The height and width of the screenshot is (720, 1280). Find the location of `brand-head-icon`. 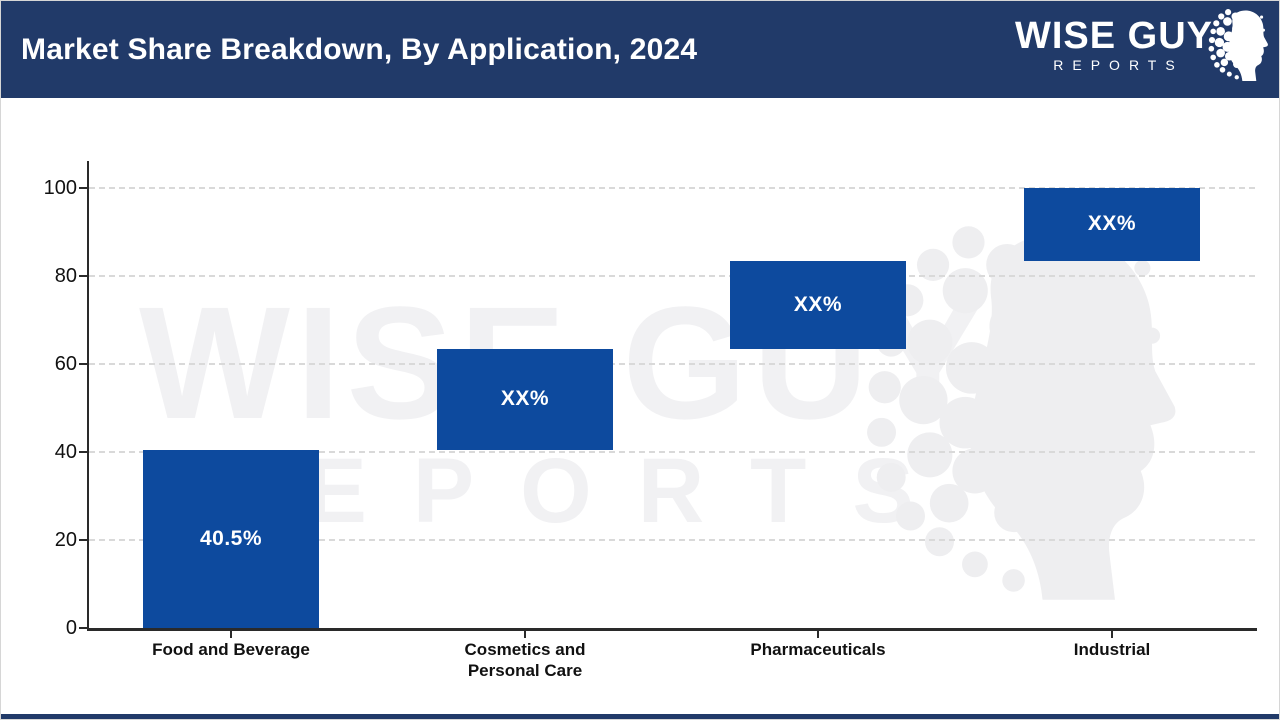

brand-head-icon is located at coordinates (1238, 45).